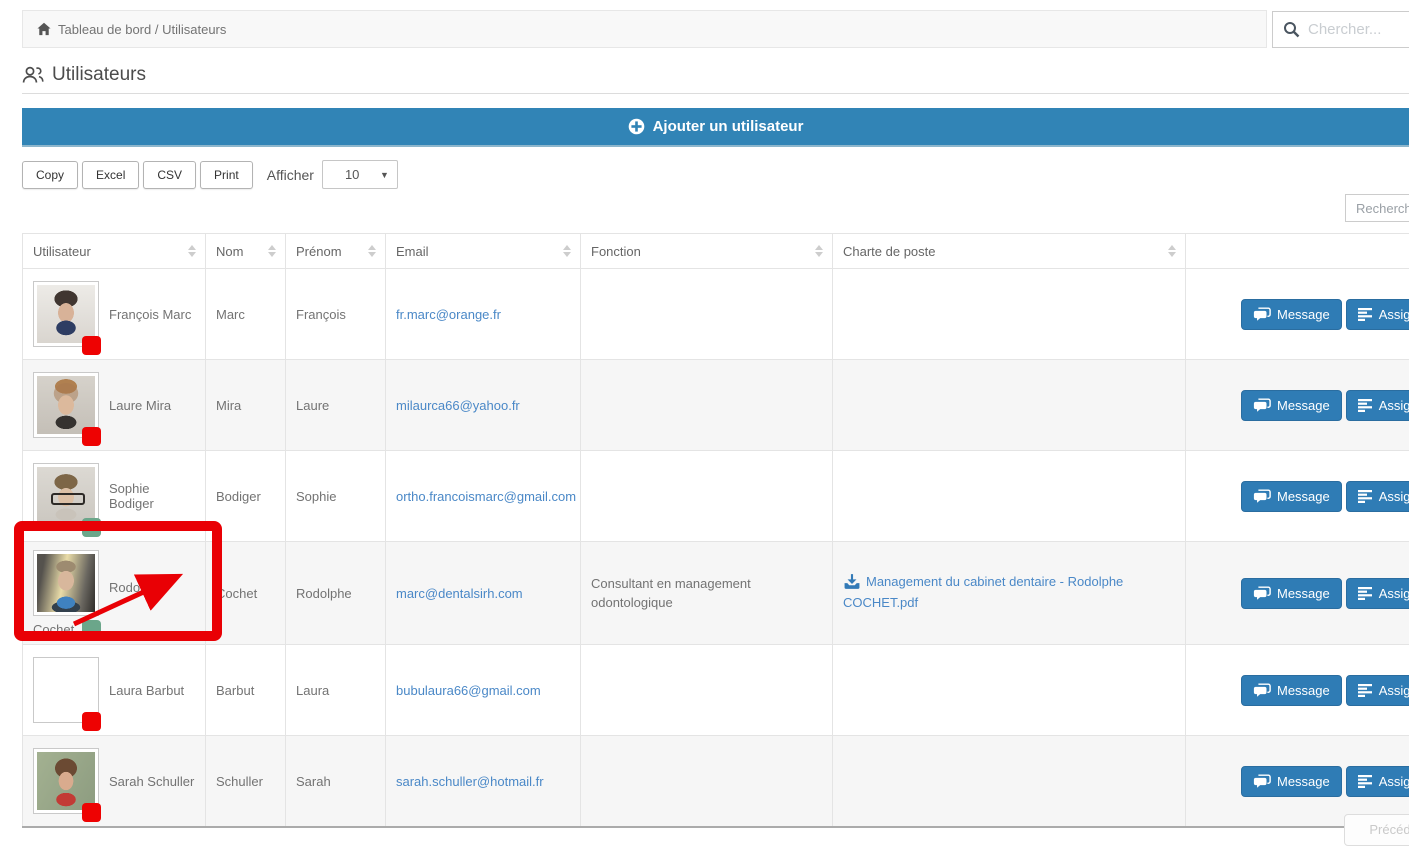 The image size is (1409, 856). What do you see at coordinates (470, 781) in the screenshot?
I see `email-link: sarah.schuller@hotmail.fr` at bounding box center [470, 781].